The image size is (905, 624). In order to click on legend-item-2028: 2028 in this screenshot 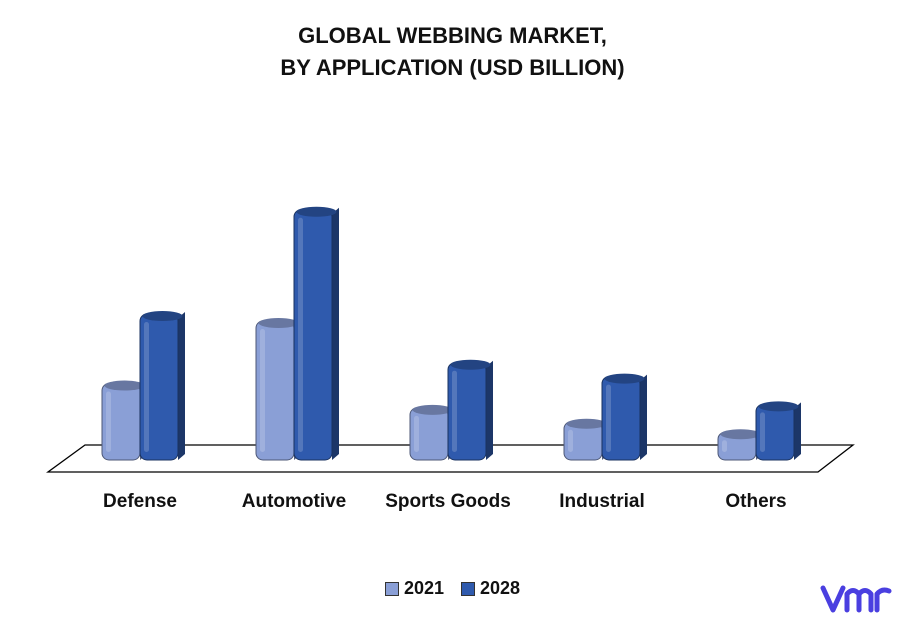, I will do `click(490, 588)`.